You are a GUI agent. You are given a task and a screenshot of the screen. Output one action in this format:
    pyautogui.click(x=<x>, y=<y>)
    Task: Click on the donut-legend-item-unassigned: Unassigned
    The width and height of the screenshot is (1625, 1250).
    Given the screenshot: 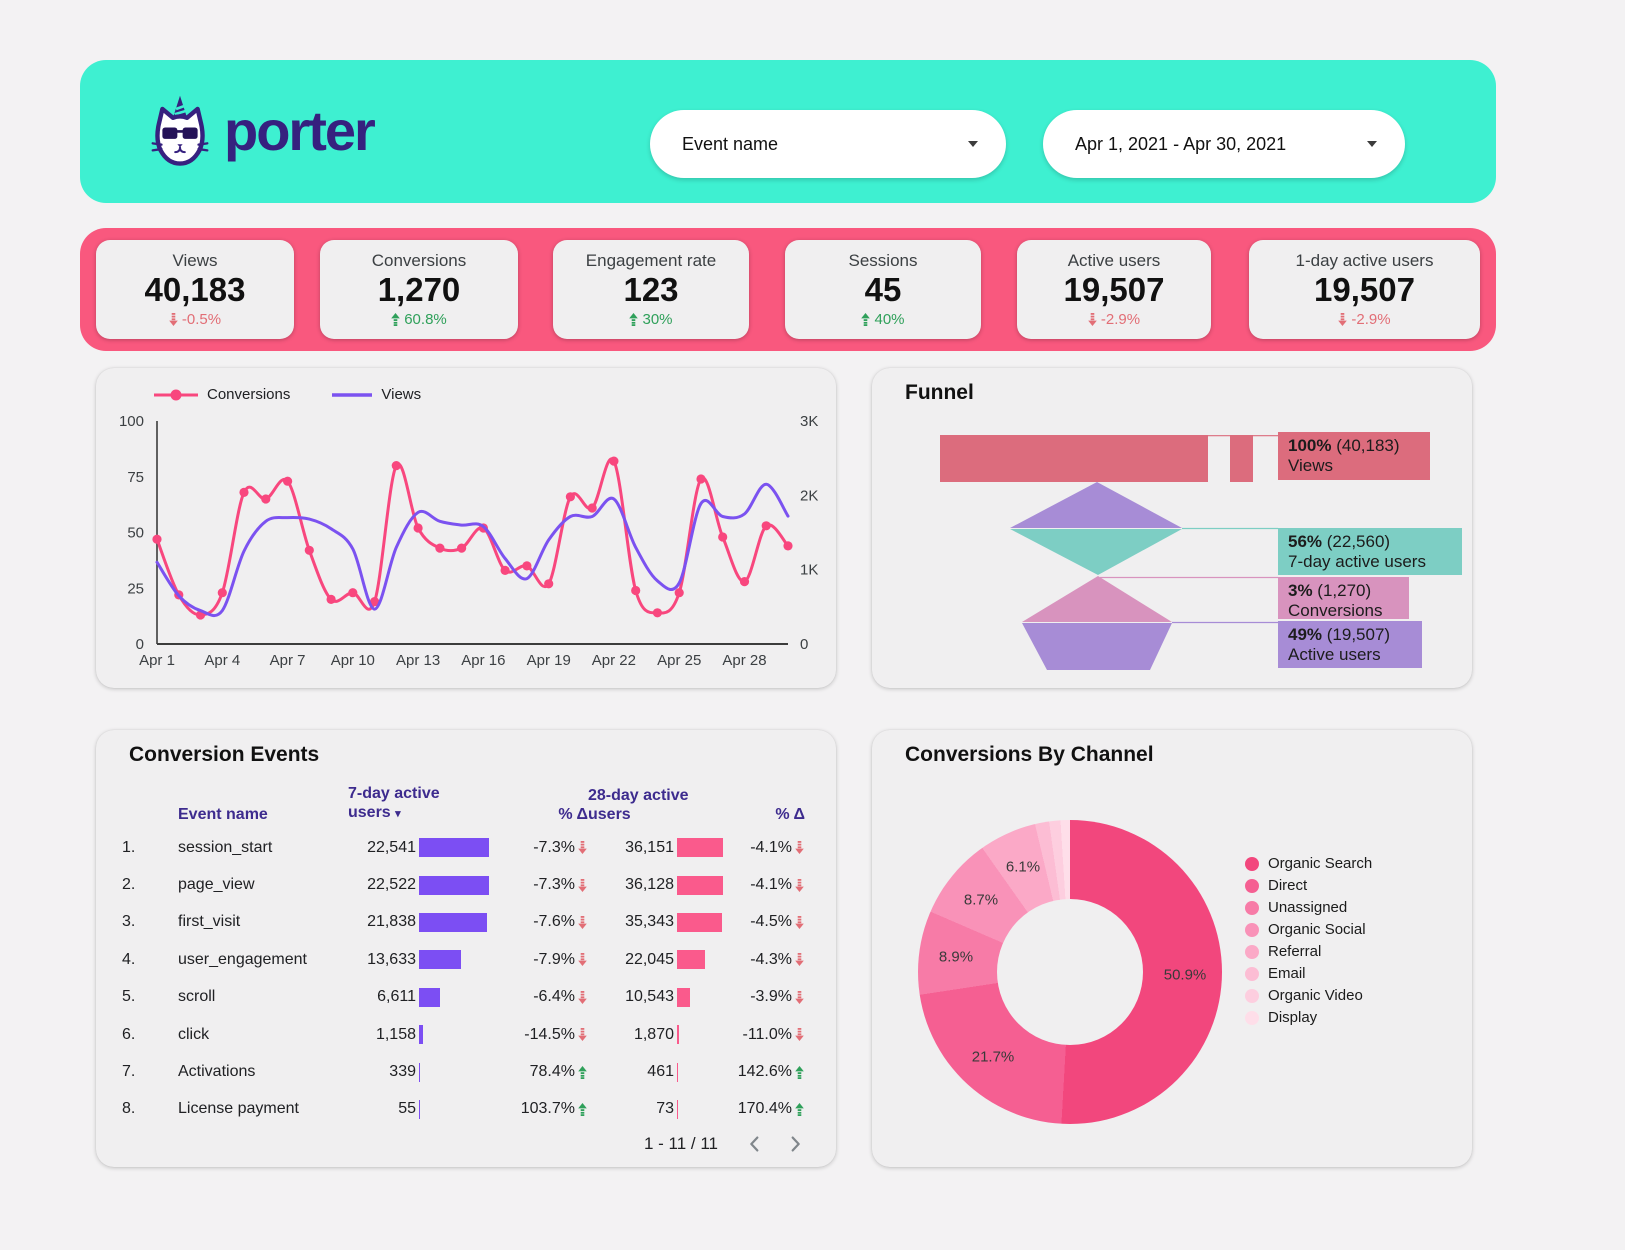 What is the action you would take?
    pyautogui.click(x=1308, y=907)
    